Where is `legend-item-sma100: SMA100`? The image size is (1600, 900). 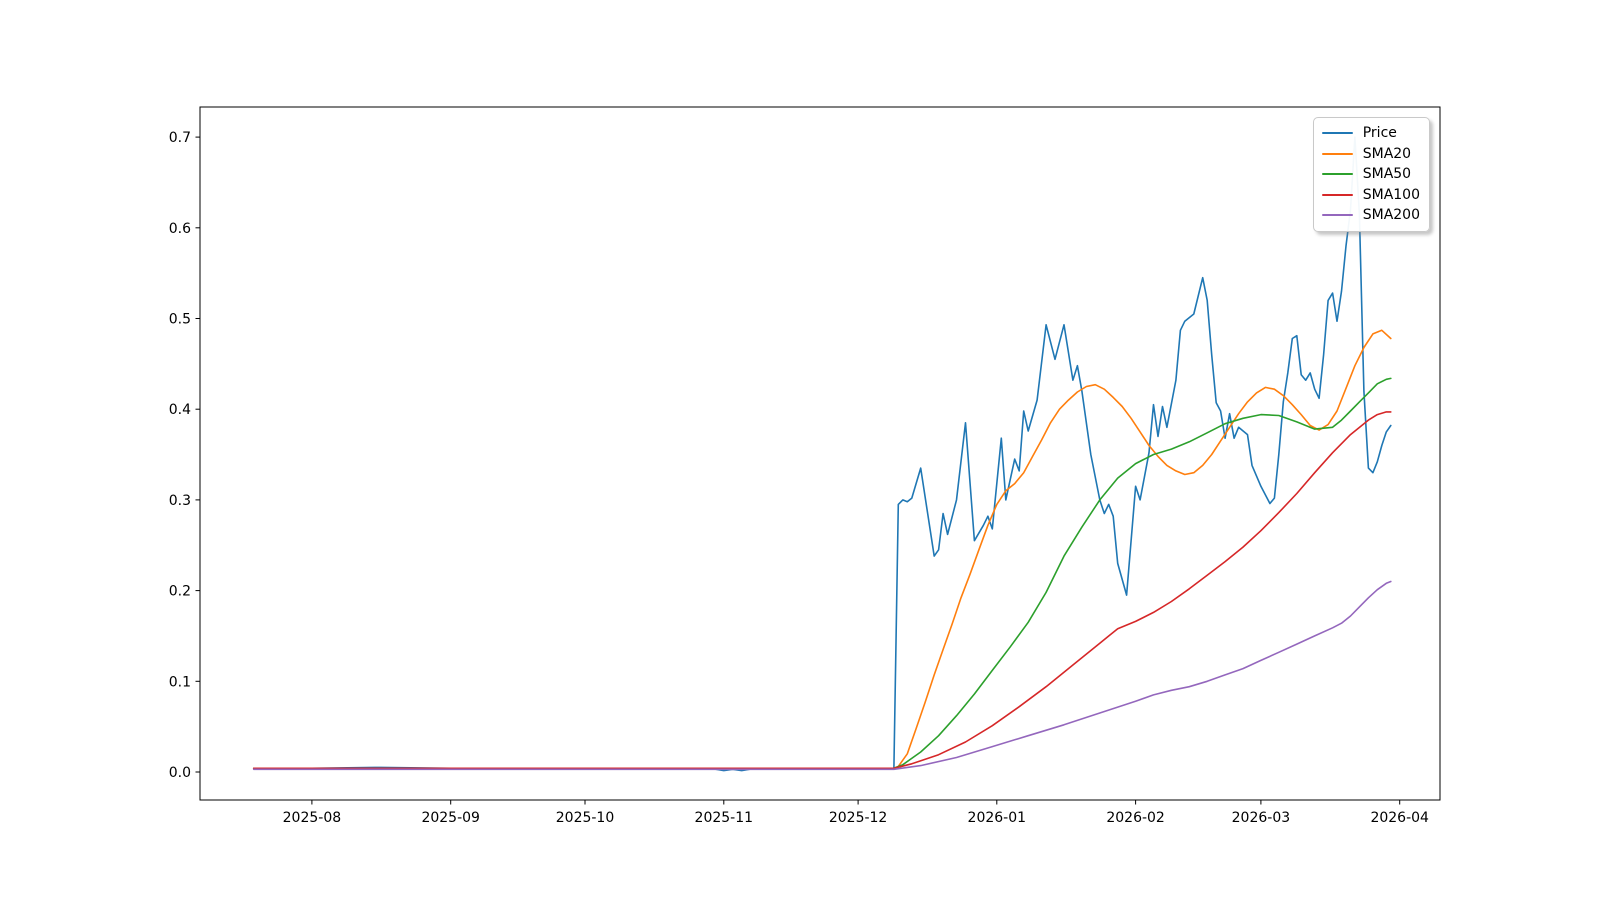
legend-item-sma100: SMA100 is located at coordinates (1370, 195).